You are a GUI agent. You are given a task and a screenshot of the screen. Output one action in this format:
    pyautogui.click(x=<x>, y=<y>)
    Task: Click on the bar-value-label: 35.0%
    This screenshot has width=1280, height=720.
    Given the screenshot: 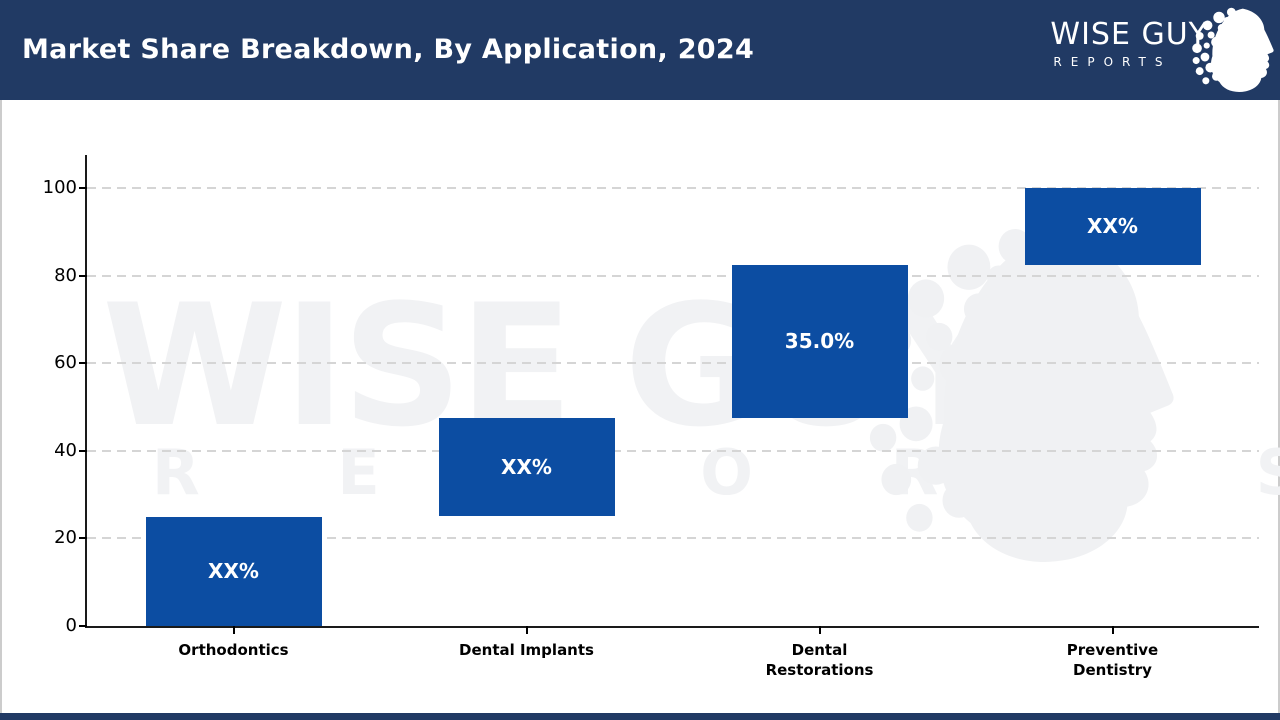 What is the action you would take?
    pyautogui.click(x=819, y=341)
    